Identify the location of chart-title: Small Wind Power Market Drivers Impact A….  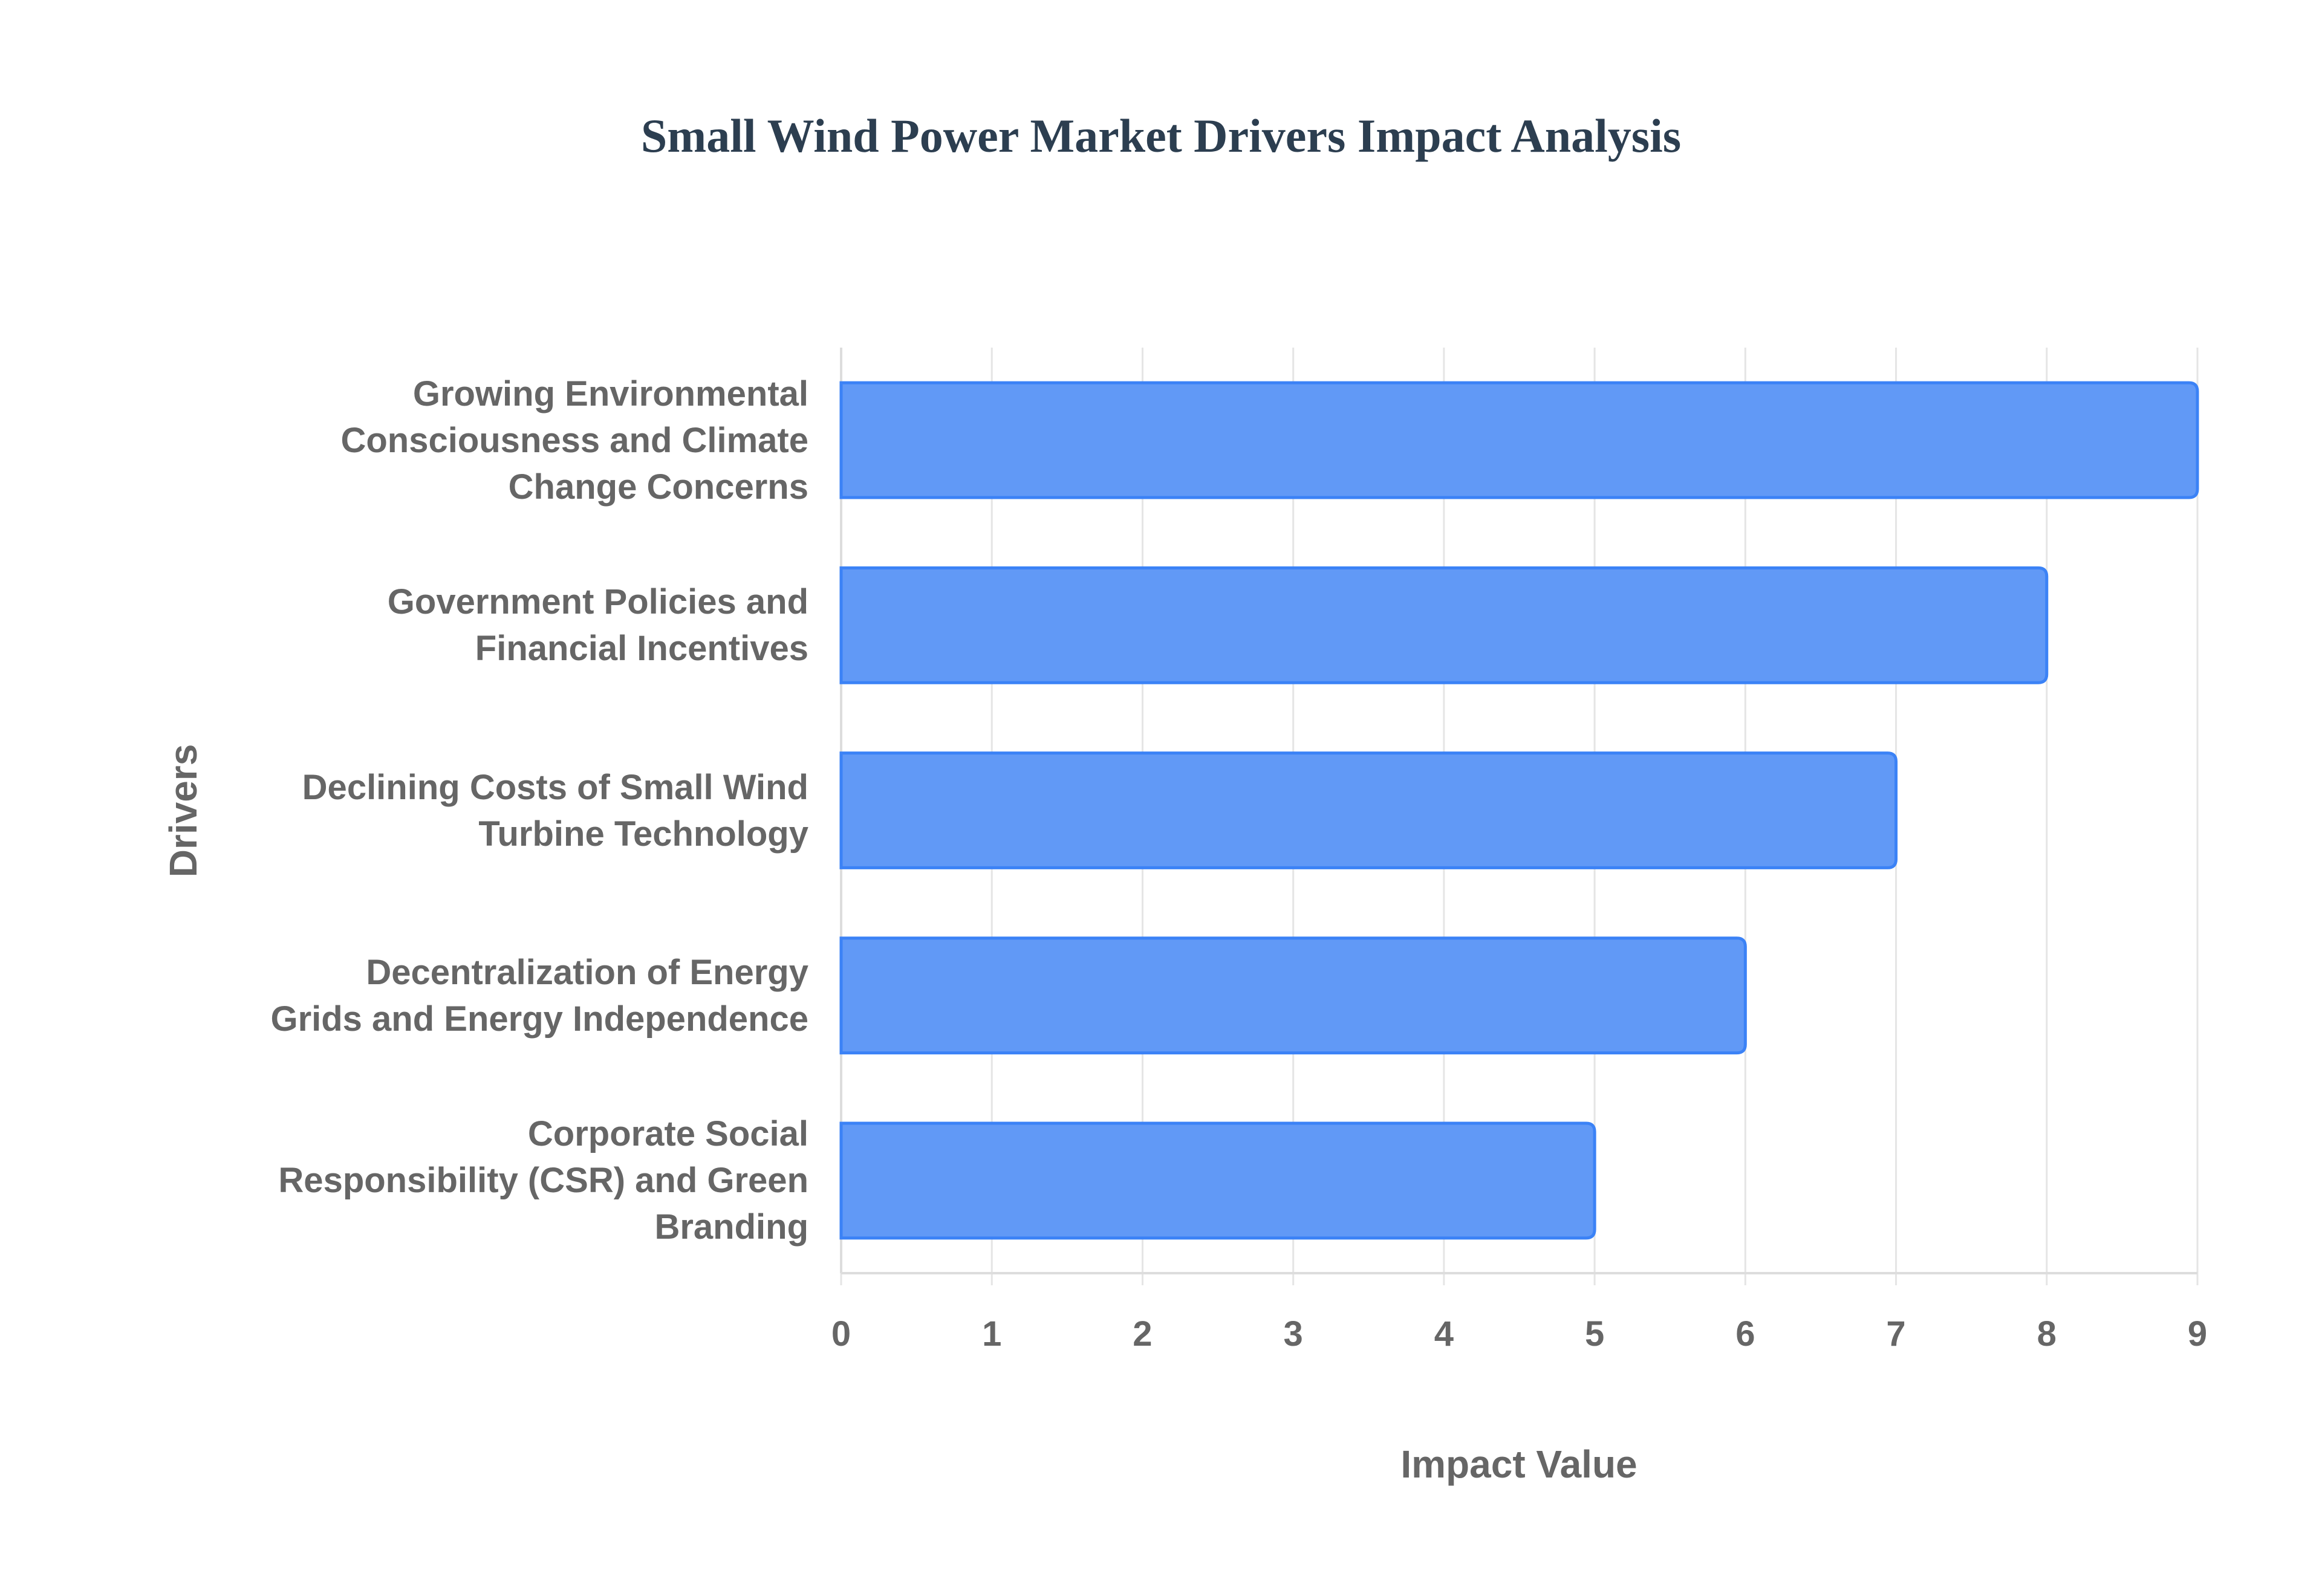
(1161, 135).